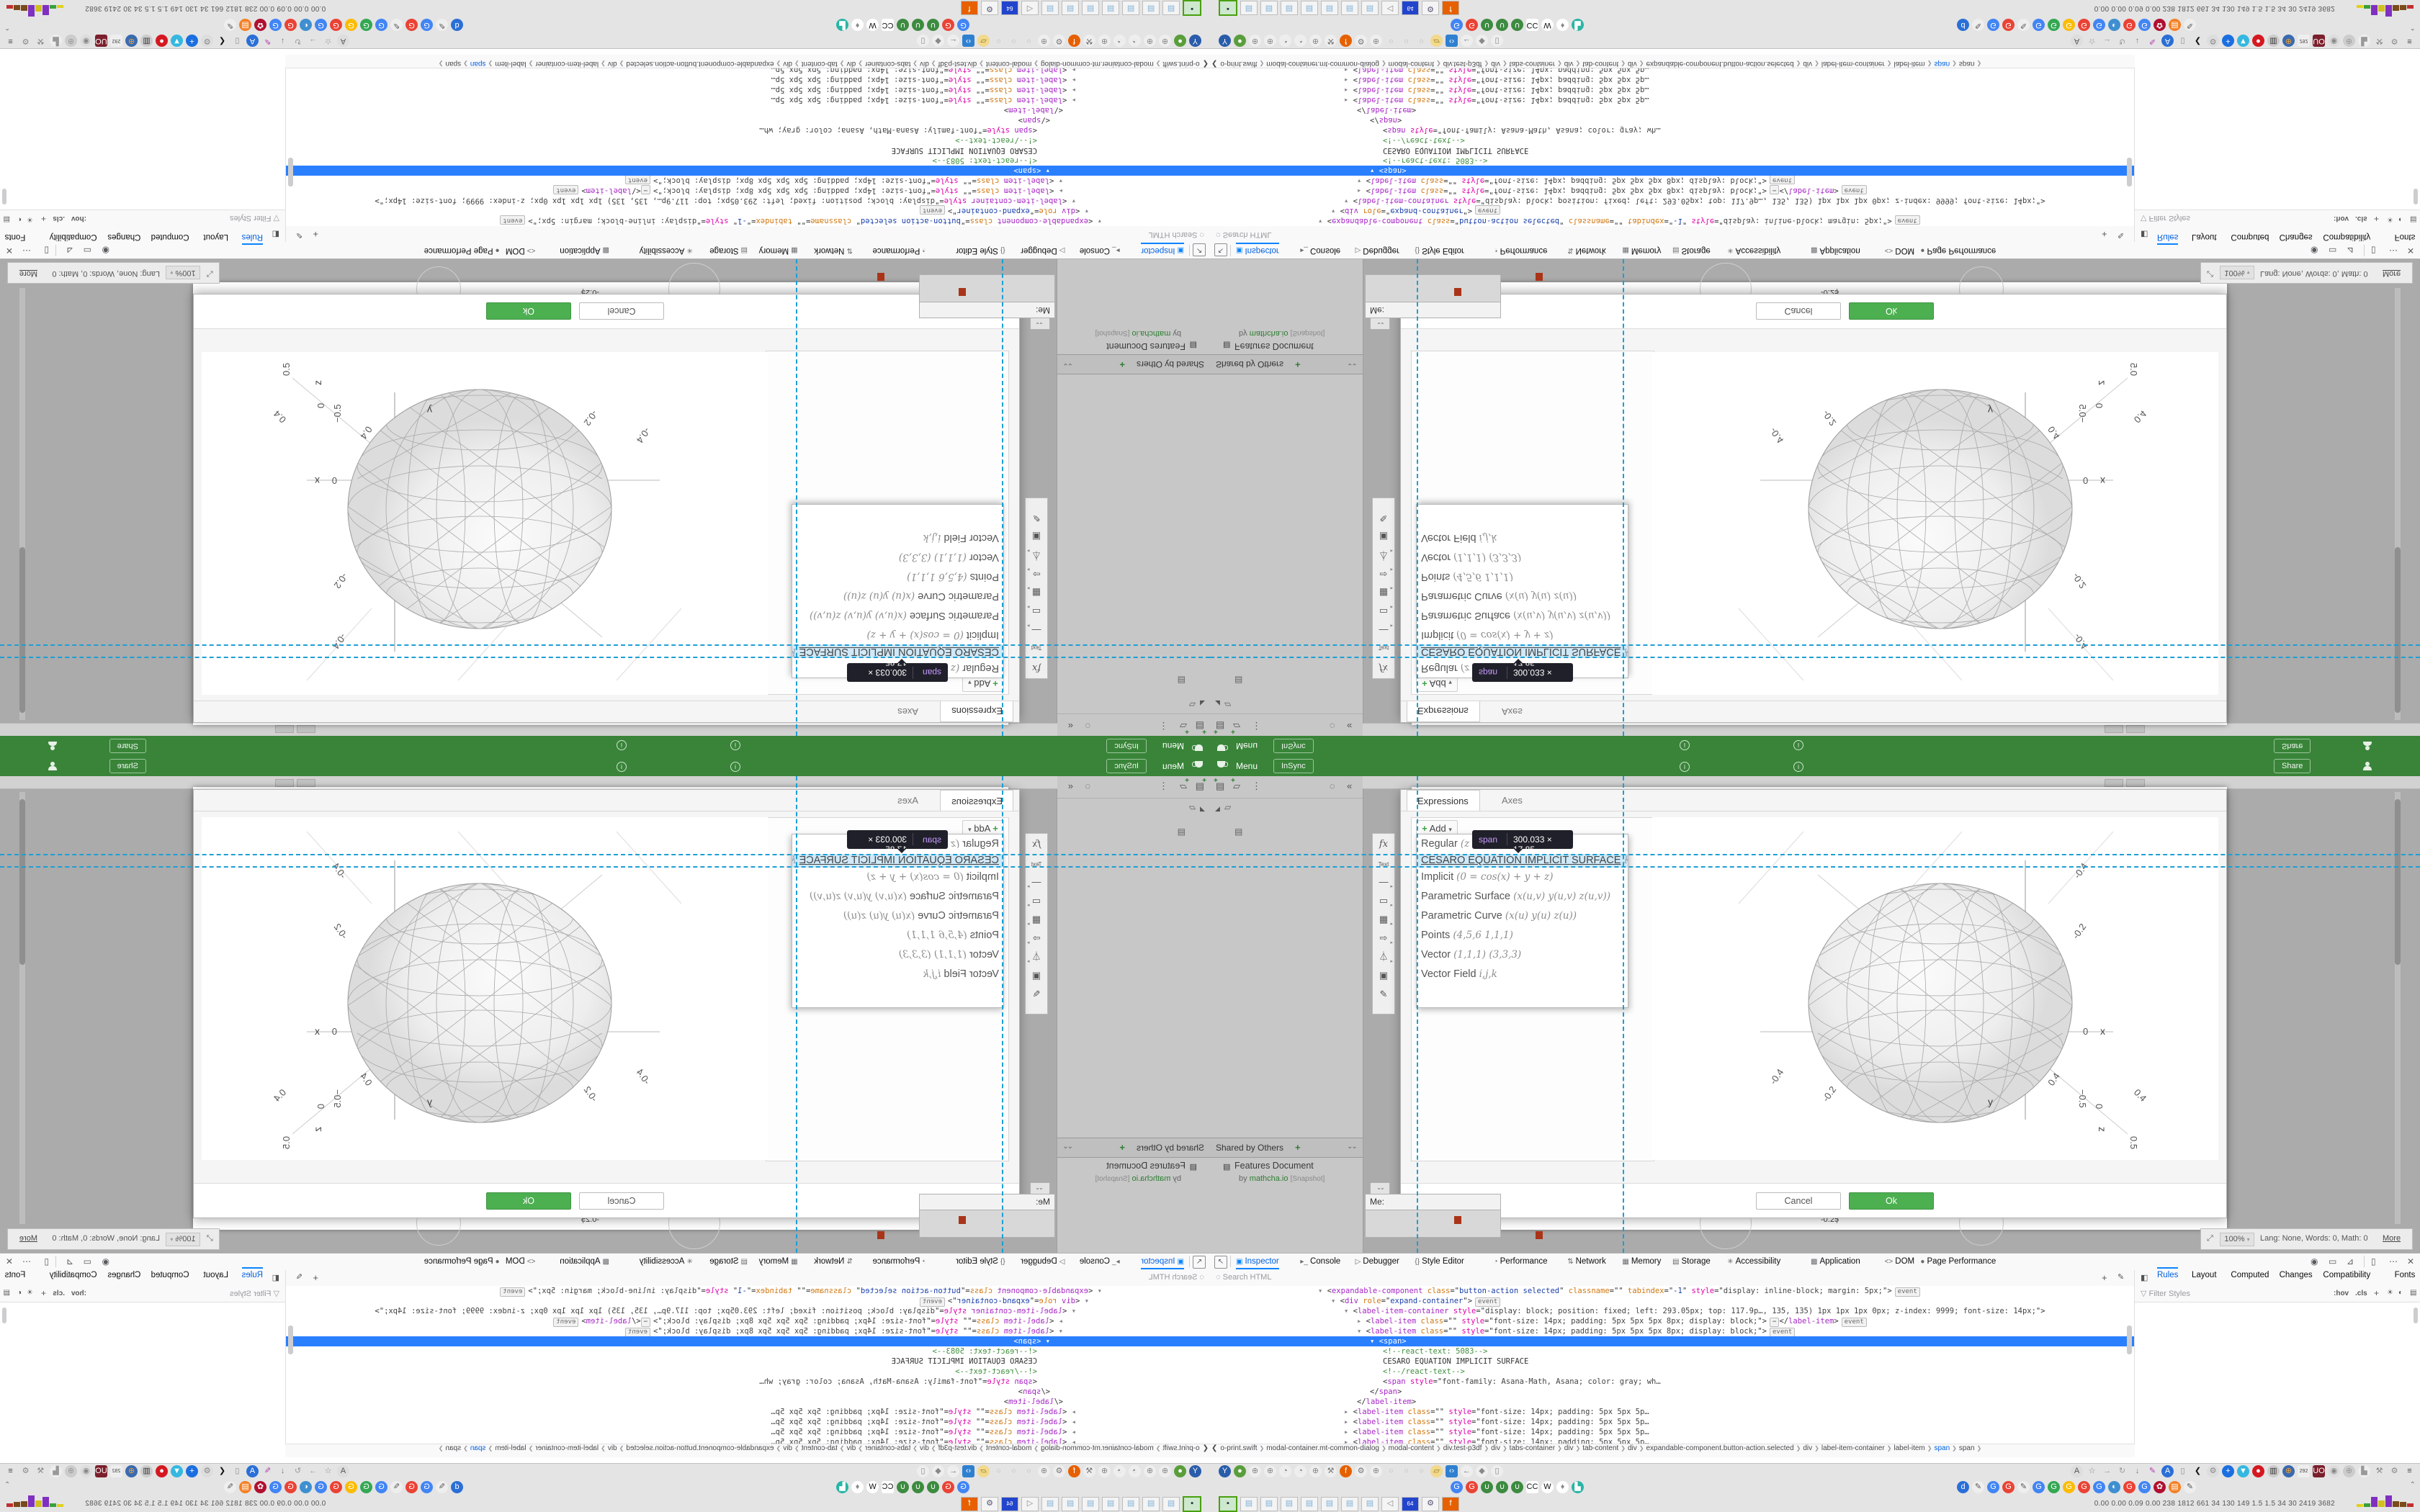 Image resolution: width=2420 pixels, height=1512 pixels. What do you see at coordinates (298, 1471) in the screenshot?
I see `reload-icon: ↻` at bounding box center [298, 1471].